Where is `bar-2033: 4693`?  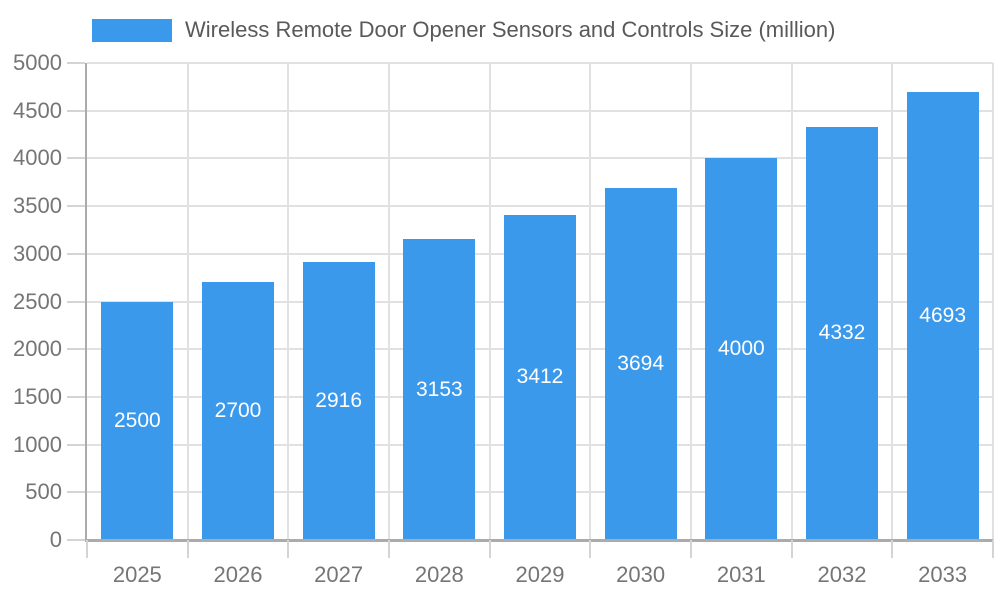 bar-2033: 4693 is located at coordinates (942, 316).